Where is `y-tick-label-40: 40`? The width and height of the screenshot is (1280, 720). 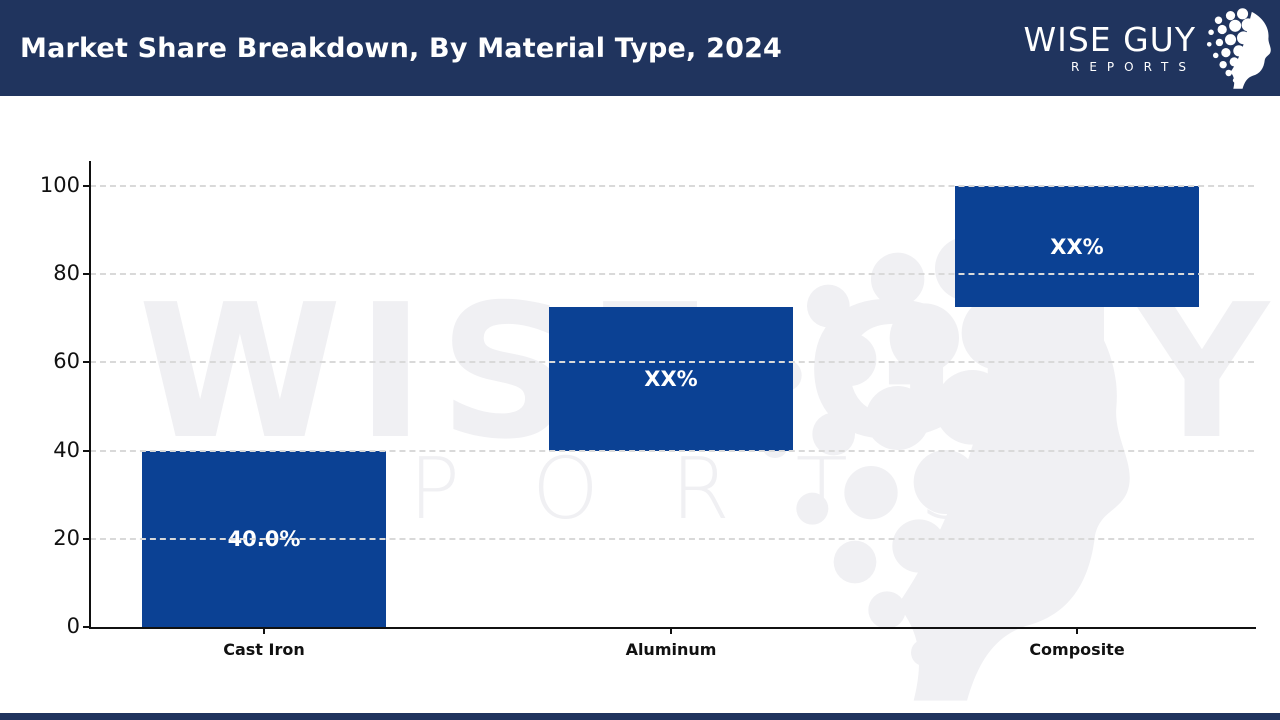
y-tick-label-40: 40 is located at coordinates (66, 449).